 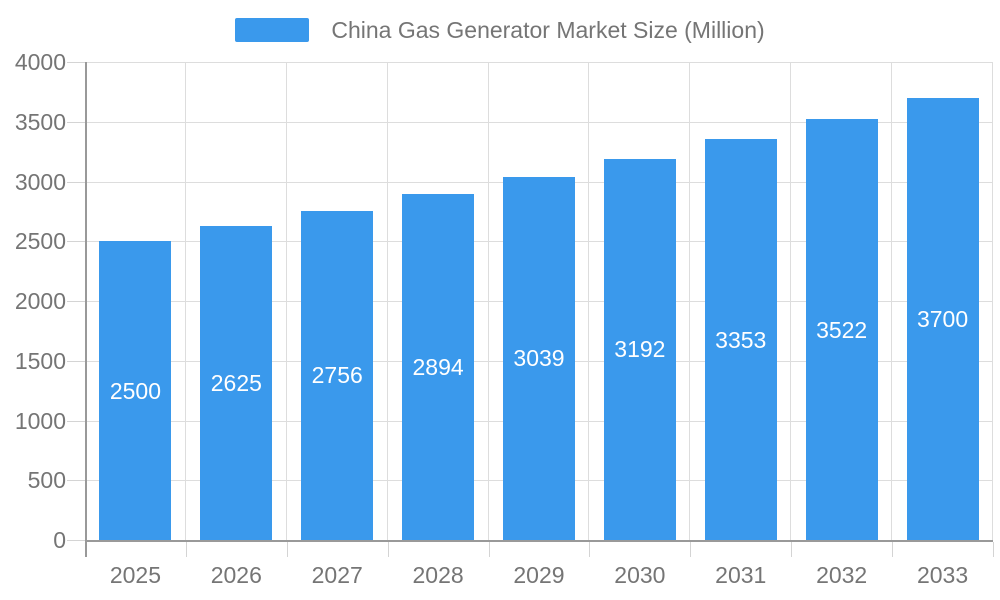 I want to click on y-axis-label: 3500, so click(x=40, y=121).